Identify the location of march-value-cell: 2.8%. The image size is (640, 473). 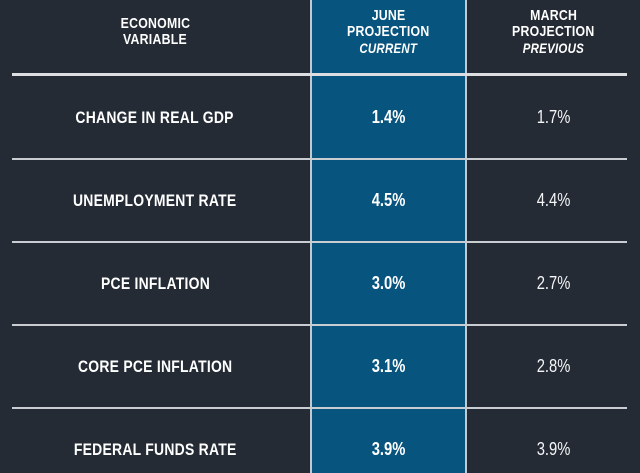
(553, 366).